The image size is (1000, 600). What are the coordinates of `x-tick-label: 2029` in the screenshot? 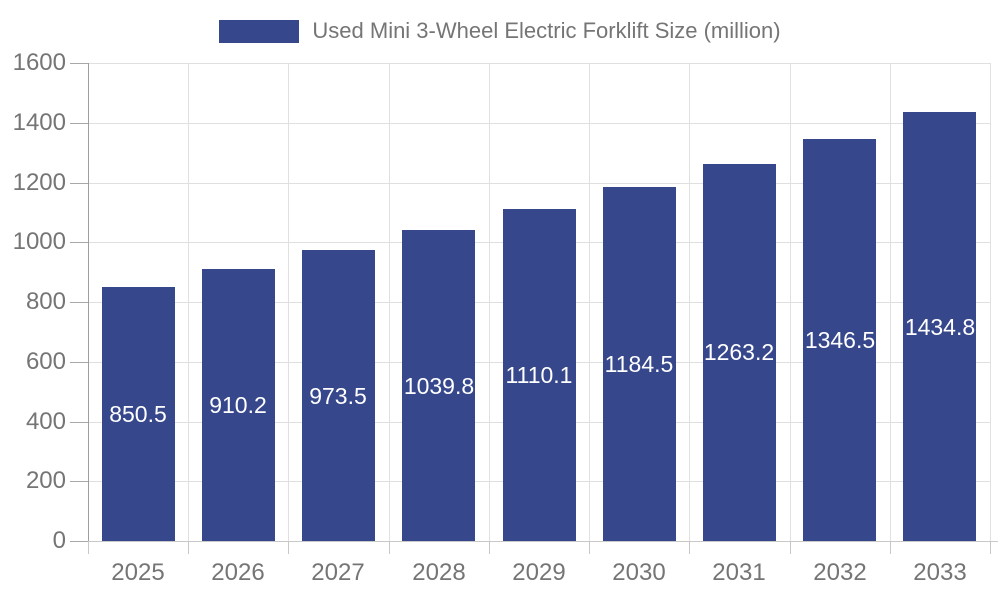 It's located at (539, 572).